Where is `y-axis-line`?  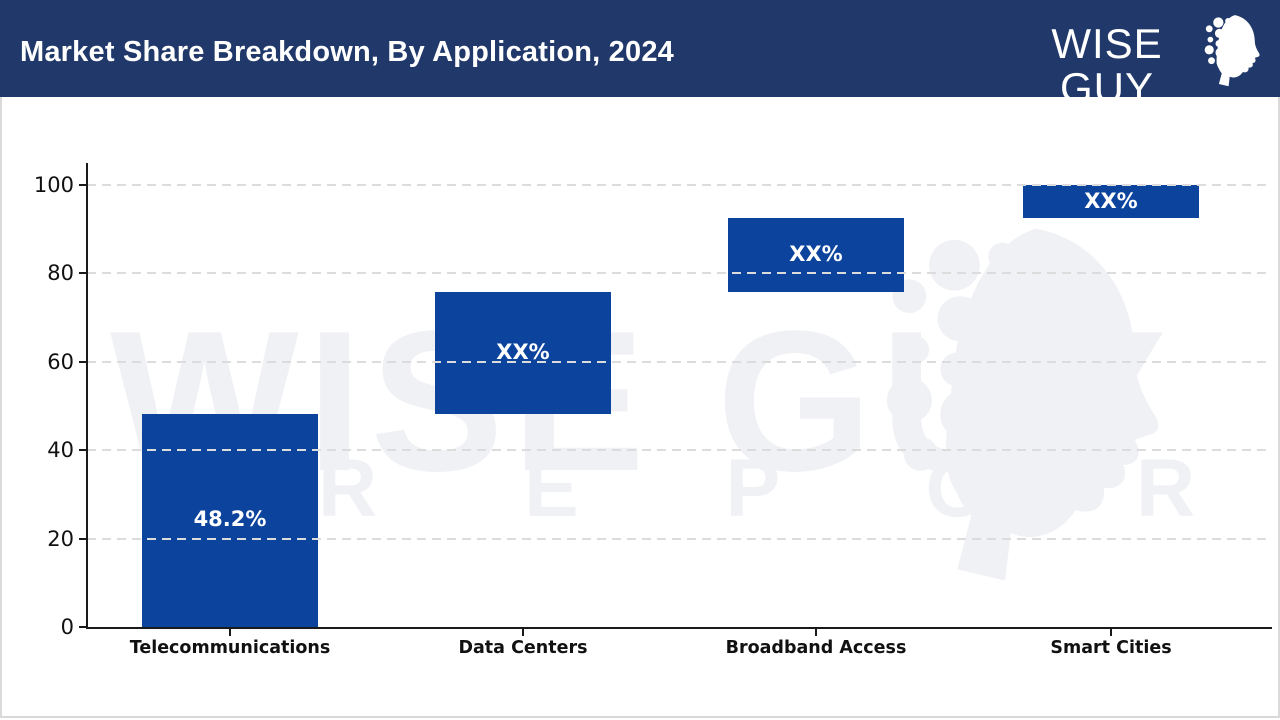 y-axis-line is located at coordinates (87, 396).